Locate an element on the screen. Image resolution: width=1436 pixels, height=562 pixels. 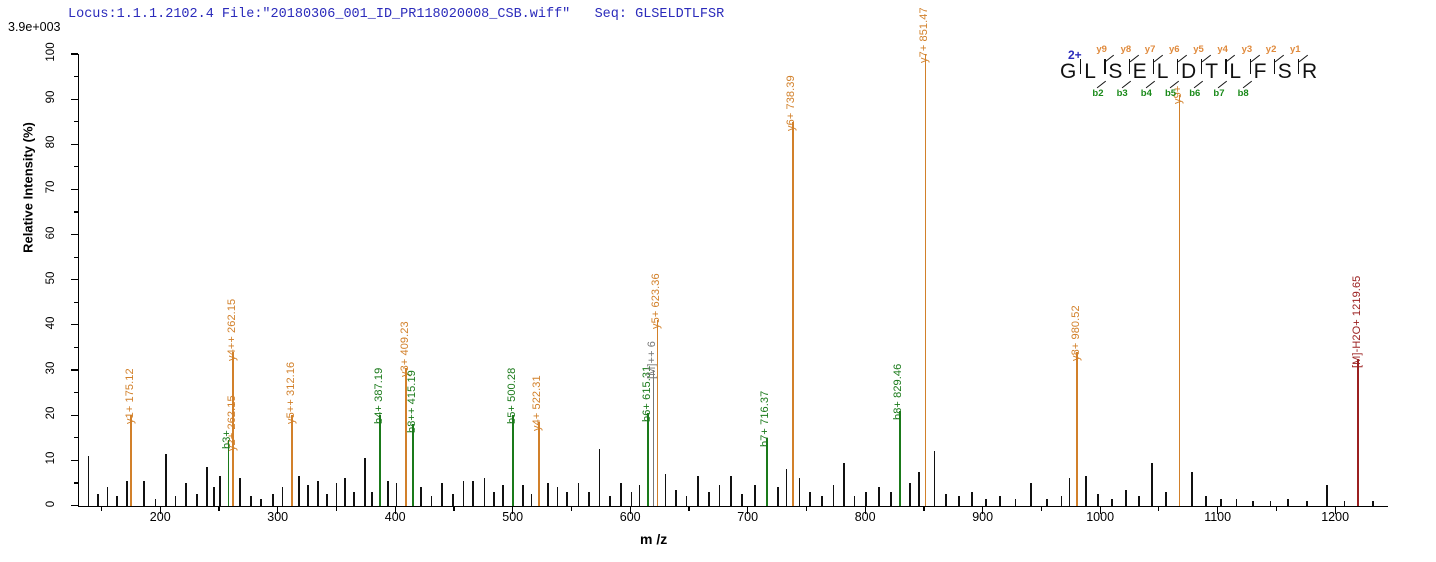
x-tick-label: 200 is located at coordinates (160, 517).